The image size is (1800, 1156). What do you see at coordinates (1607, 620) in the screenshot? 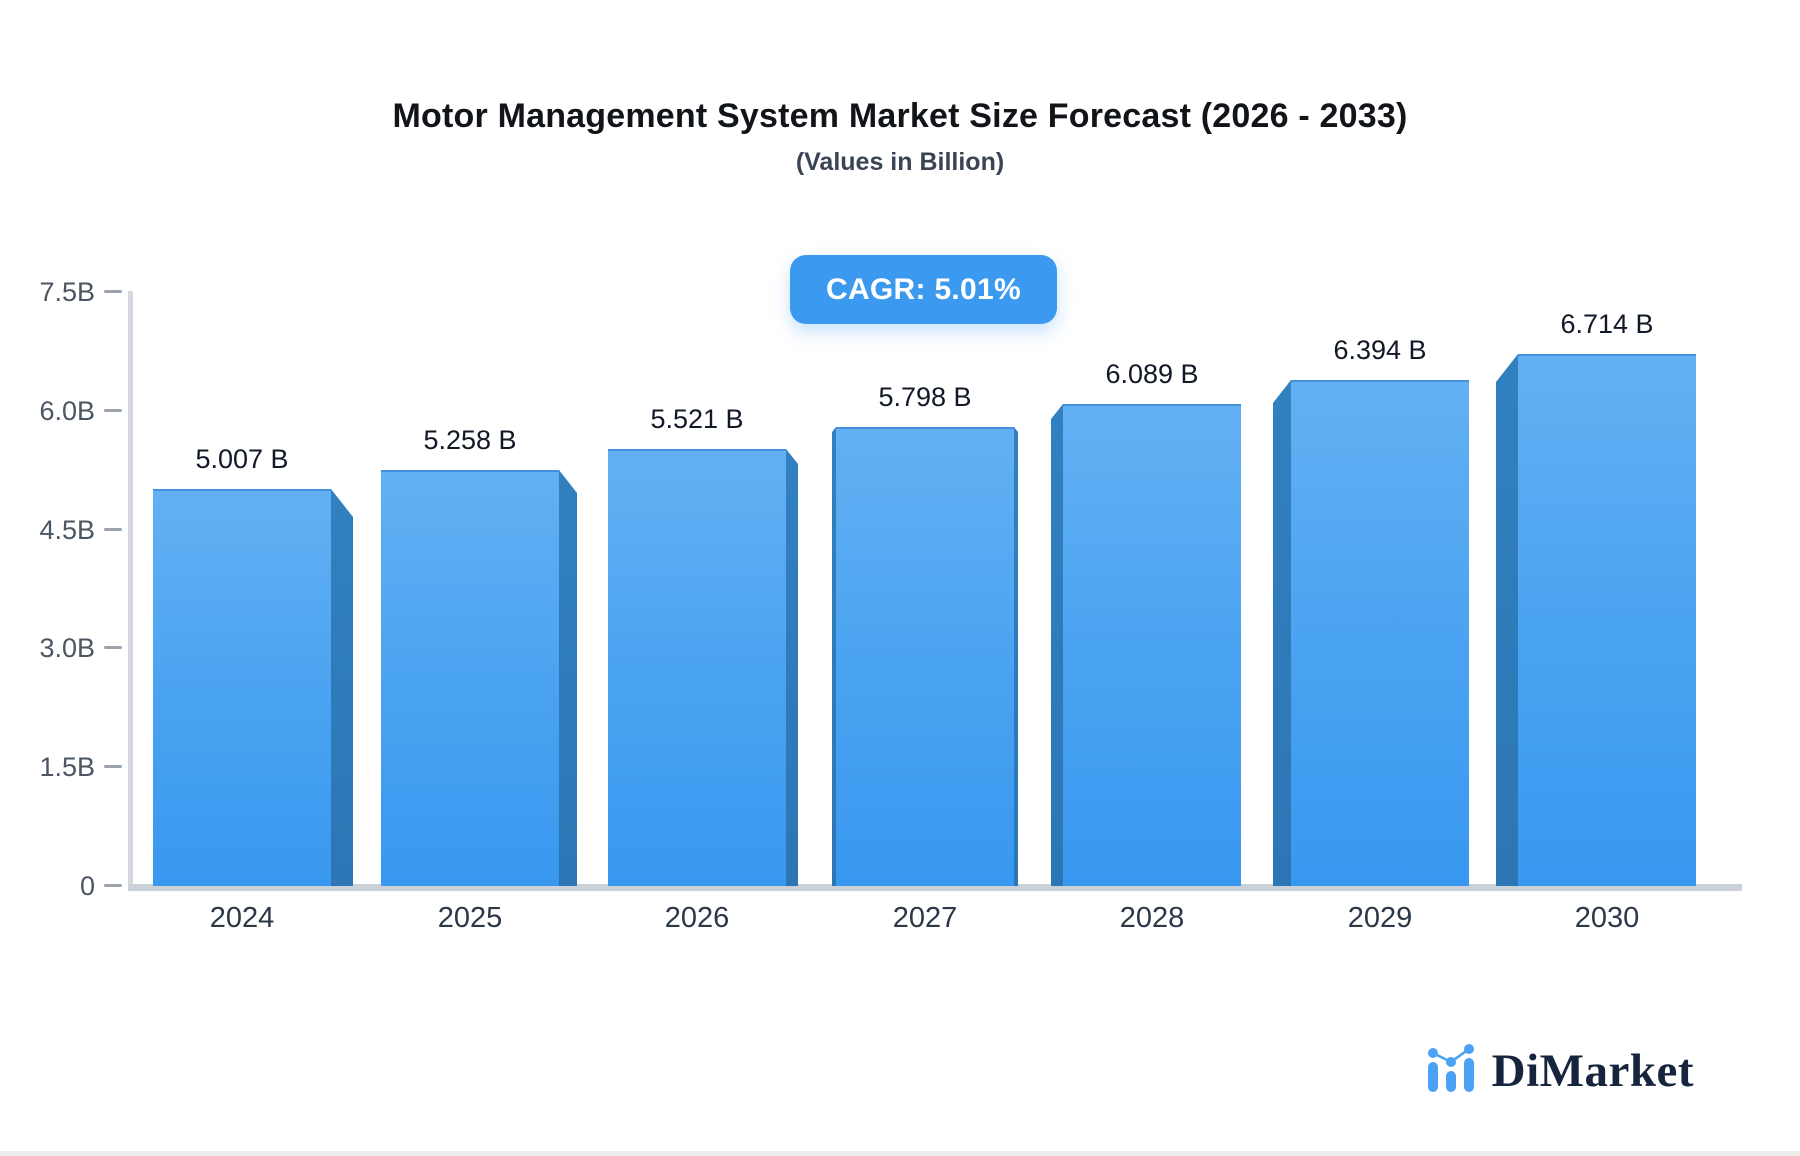
I see `bar-2030` at bounding box center [1607, 620].